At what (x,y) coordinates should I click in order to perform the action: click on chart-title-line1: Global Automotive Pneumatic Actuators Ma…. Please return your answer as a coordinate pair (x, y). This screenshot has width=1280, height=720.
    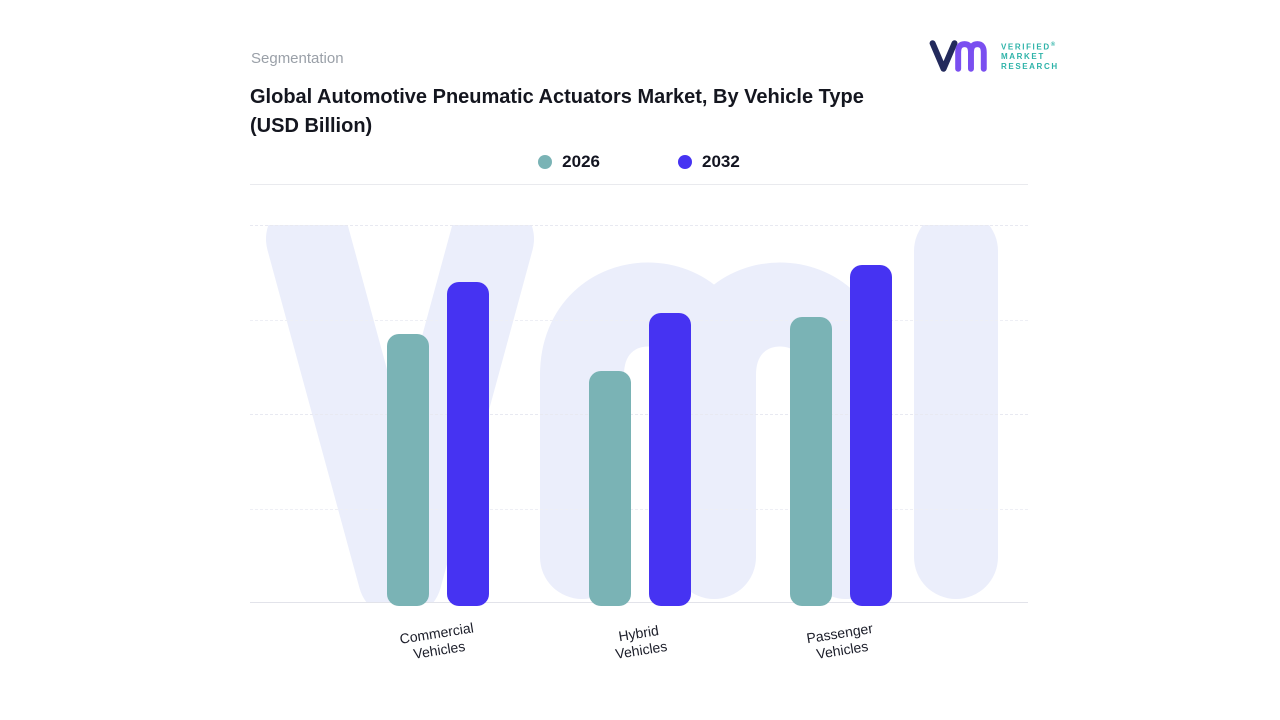
    Looking at the image, I should click on (557, 97).